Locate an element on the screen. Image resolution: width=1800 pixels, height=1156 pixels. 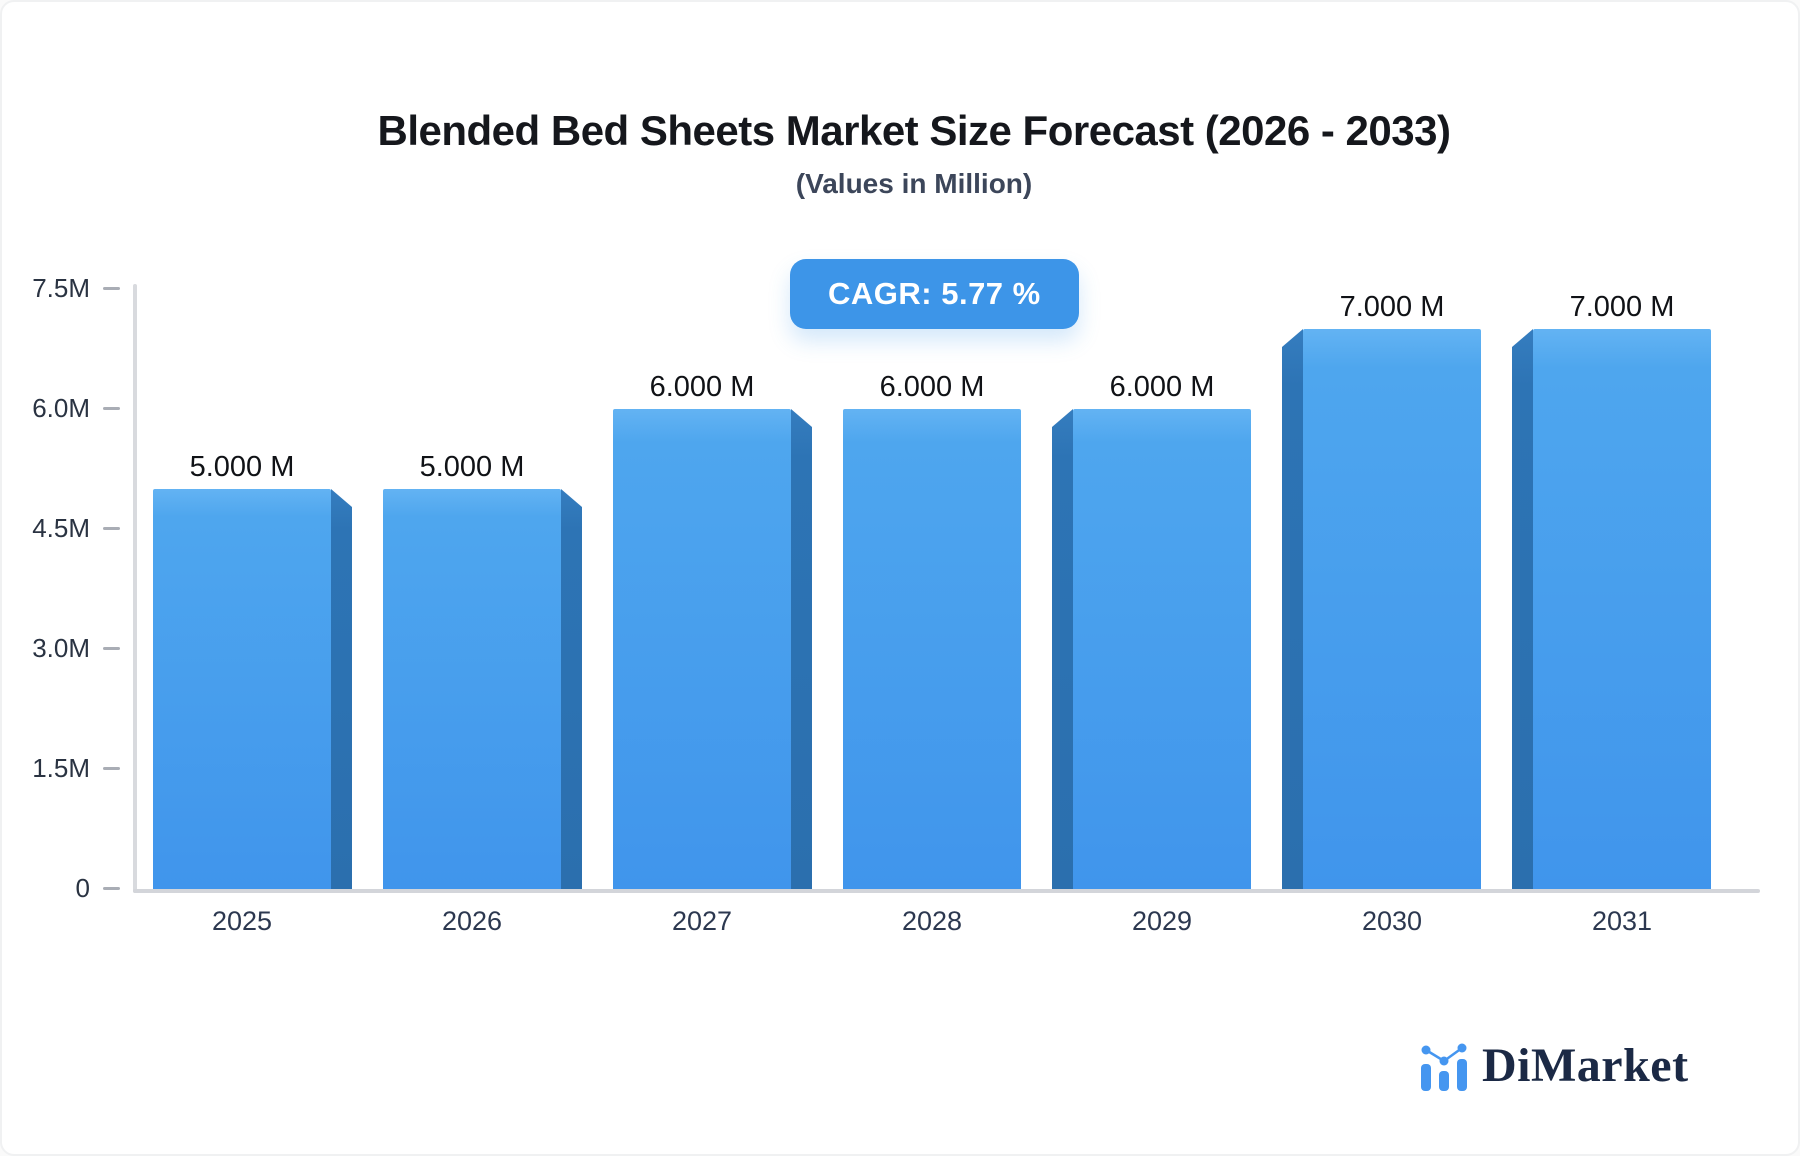
cagr-badge: CAGR: 5.77 % is located at coordinates (934, 294).